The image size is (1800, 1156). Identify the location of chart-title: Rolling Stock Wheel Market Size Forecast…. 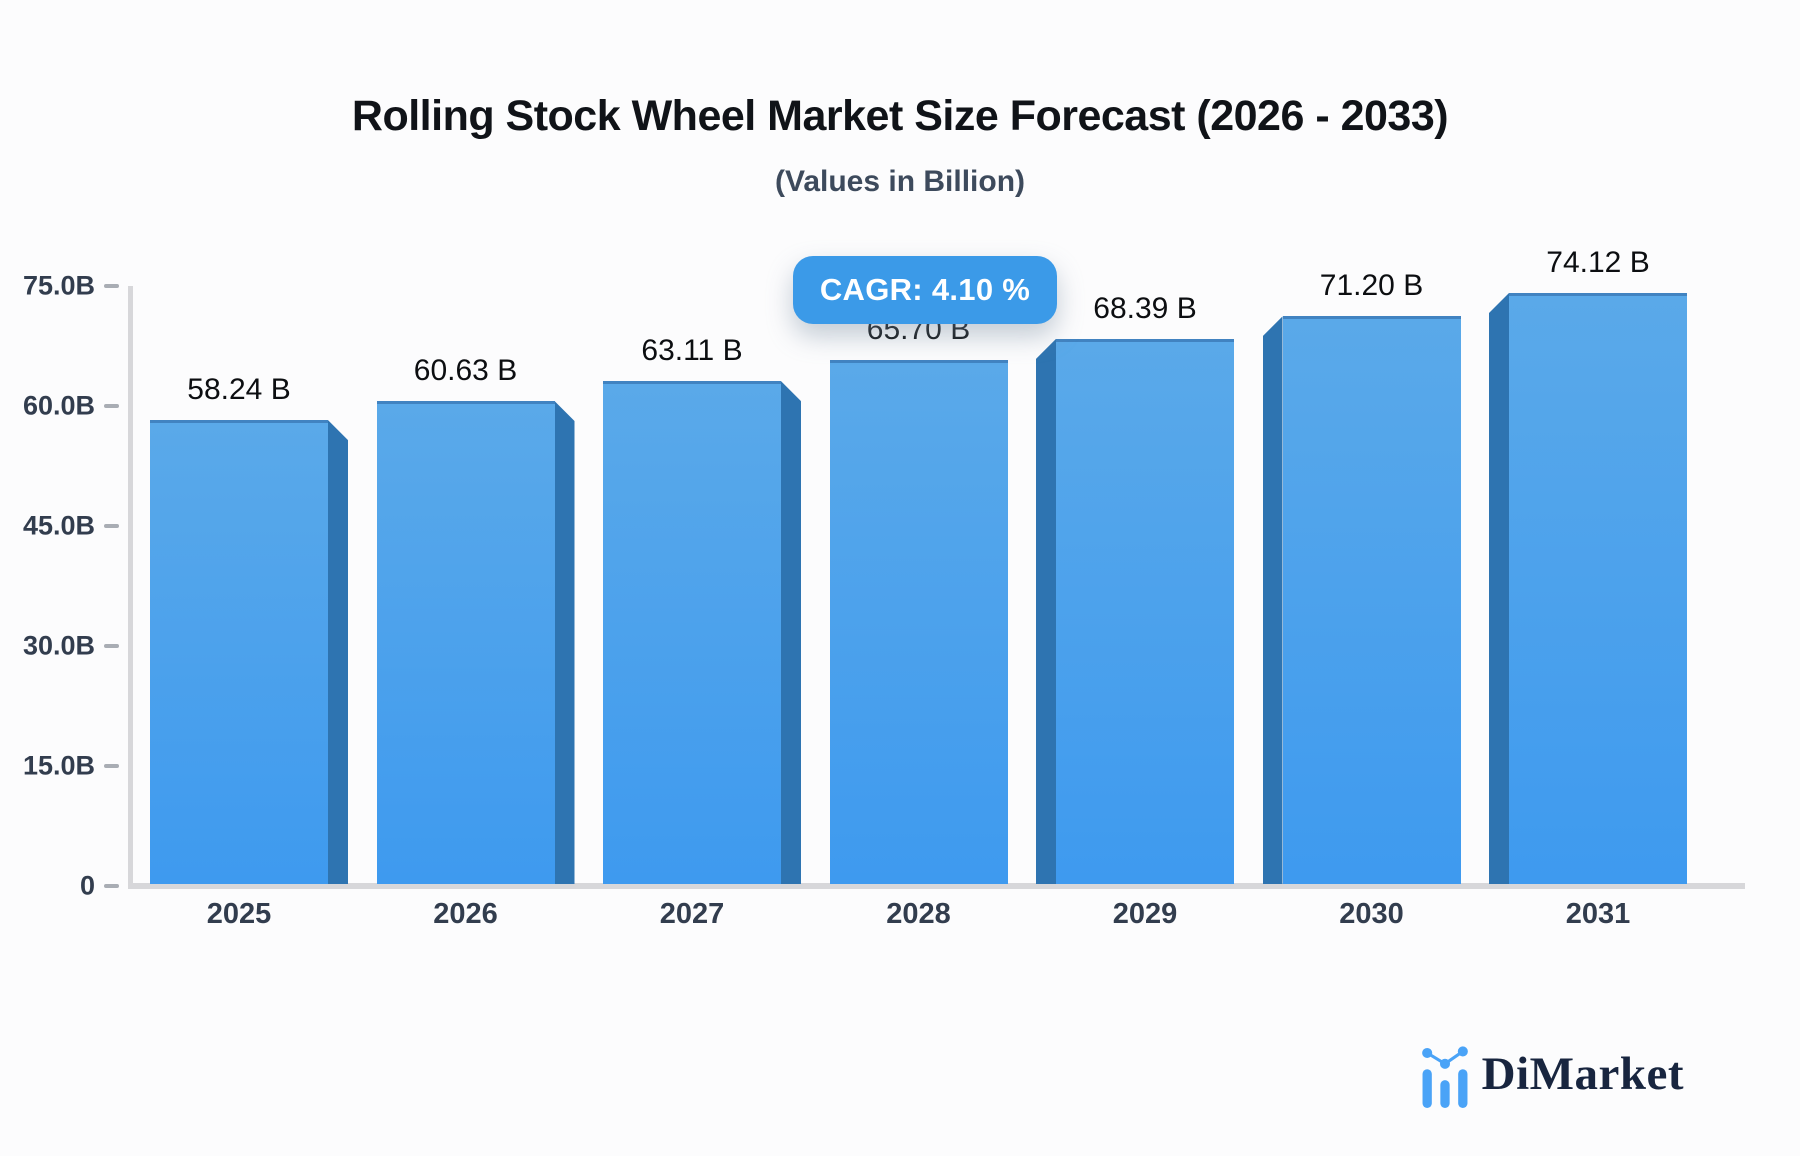
(900, 116).